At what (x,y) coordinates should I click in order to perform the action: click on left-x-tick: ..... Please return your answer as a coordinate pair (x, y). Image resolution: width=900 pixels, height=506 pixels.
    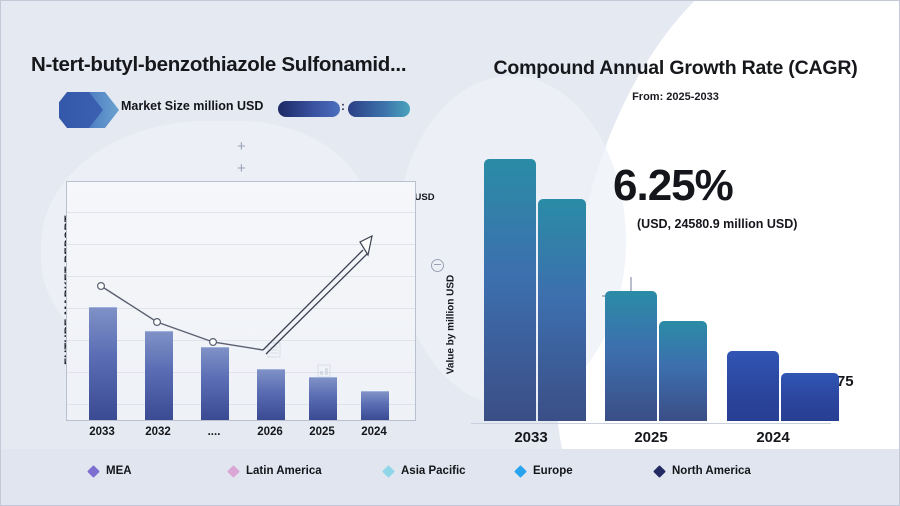
    Looking at the image, I should click on (214, 432).